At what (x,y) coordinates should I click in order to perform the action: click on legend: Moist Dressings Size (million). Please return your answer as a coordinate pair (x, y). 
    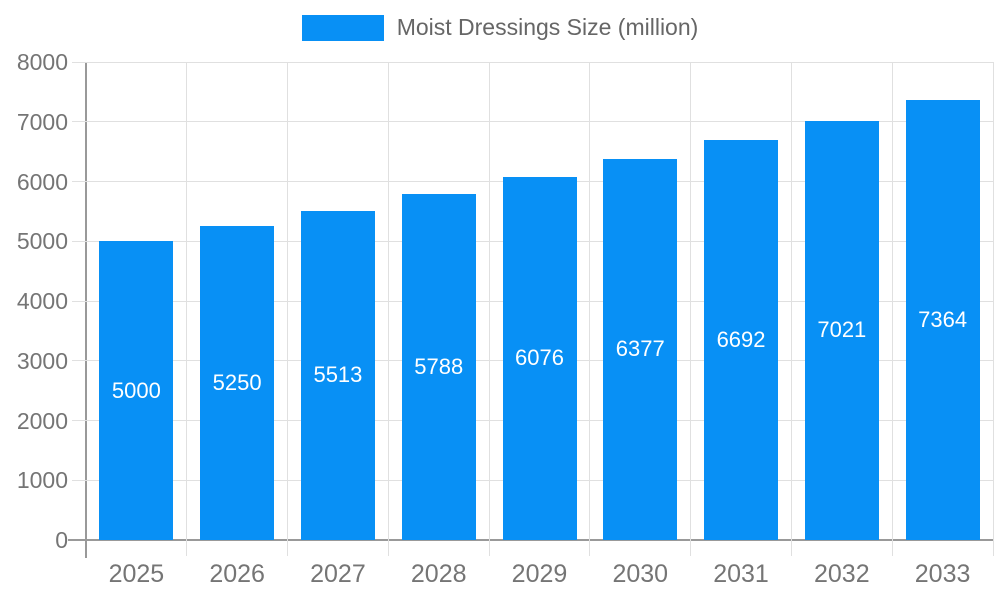
    Looking at the image, I should click on (500, 27).